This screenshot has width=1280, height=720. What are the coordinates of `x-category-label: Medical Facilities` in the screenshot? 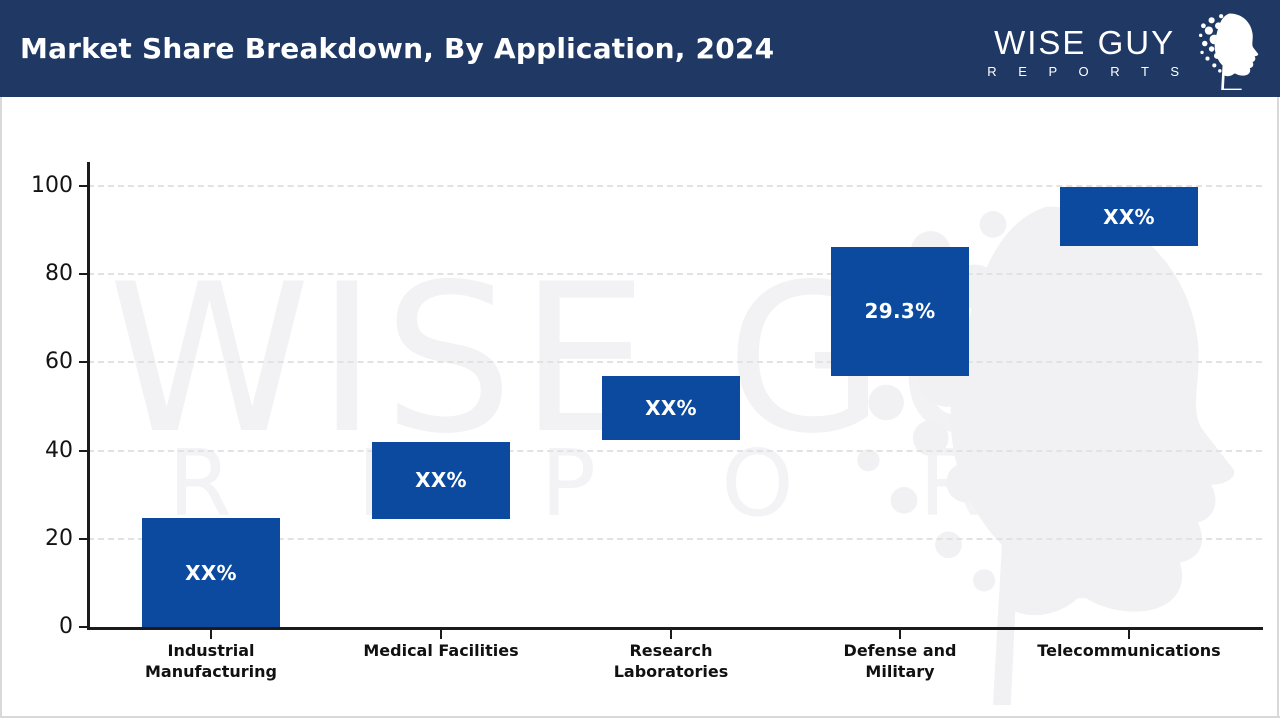 It's located at (441, 650).